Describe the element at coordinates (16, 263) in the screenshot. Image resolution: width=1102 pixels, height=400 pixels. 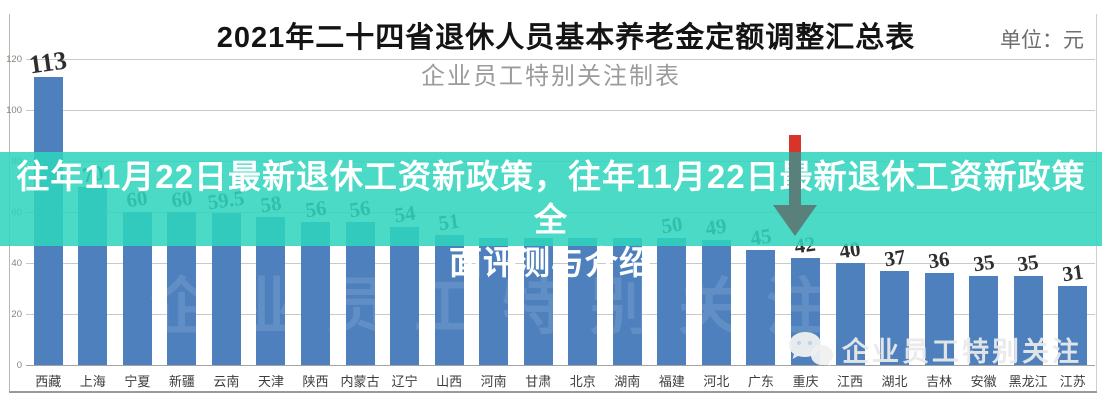
I see `y-tick-label: 40` at that location.